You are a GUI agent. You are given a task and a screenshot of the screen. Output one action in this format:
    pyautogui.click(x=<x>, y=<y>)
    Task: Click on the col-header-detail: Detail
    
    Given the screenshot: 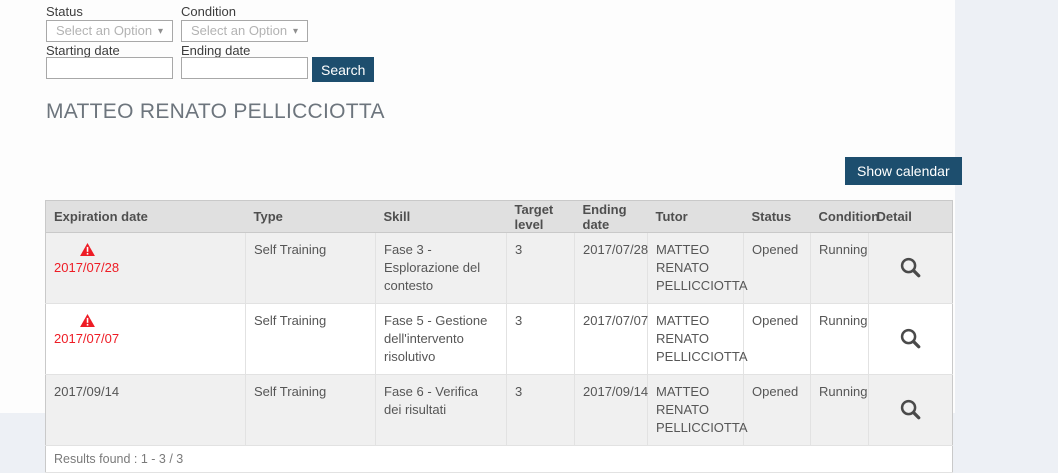 What is the action you would take?
    pyautogui.click(x=910, y=216)
    